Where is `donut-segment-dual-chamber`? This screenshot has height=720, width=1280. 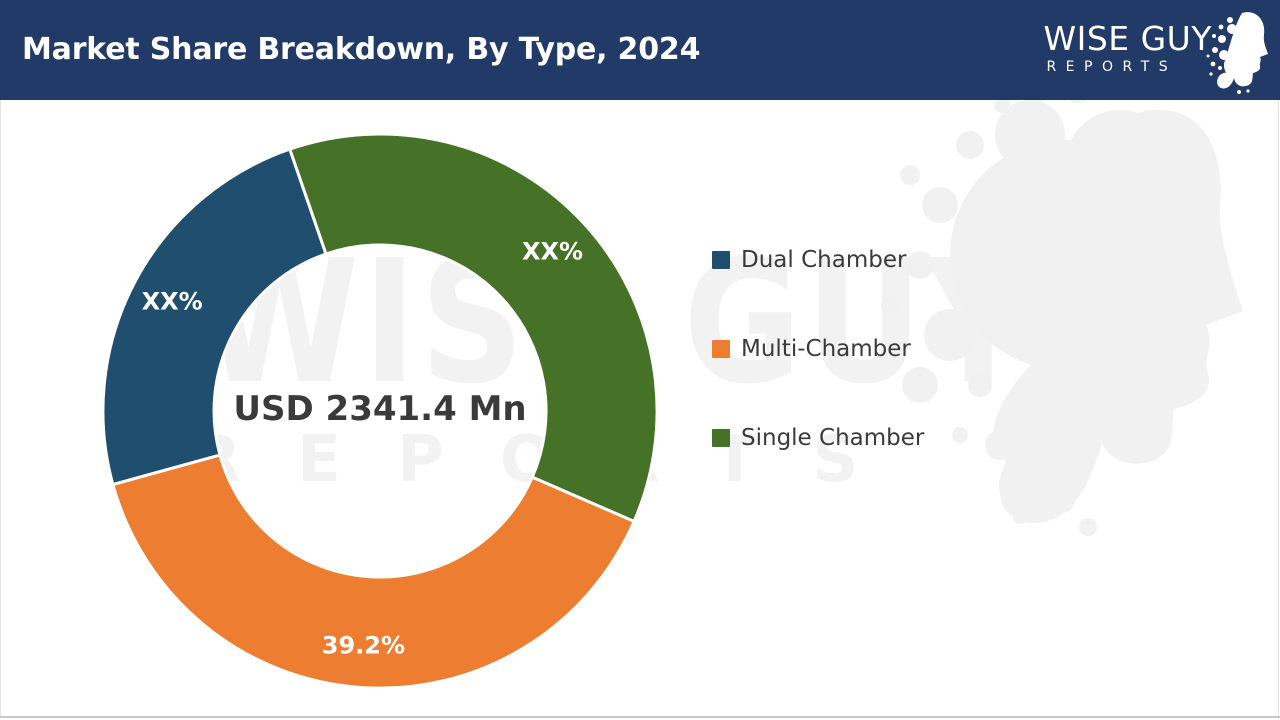 donut-segment-dual-chamber is located at coordinates (214, 317).